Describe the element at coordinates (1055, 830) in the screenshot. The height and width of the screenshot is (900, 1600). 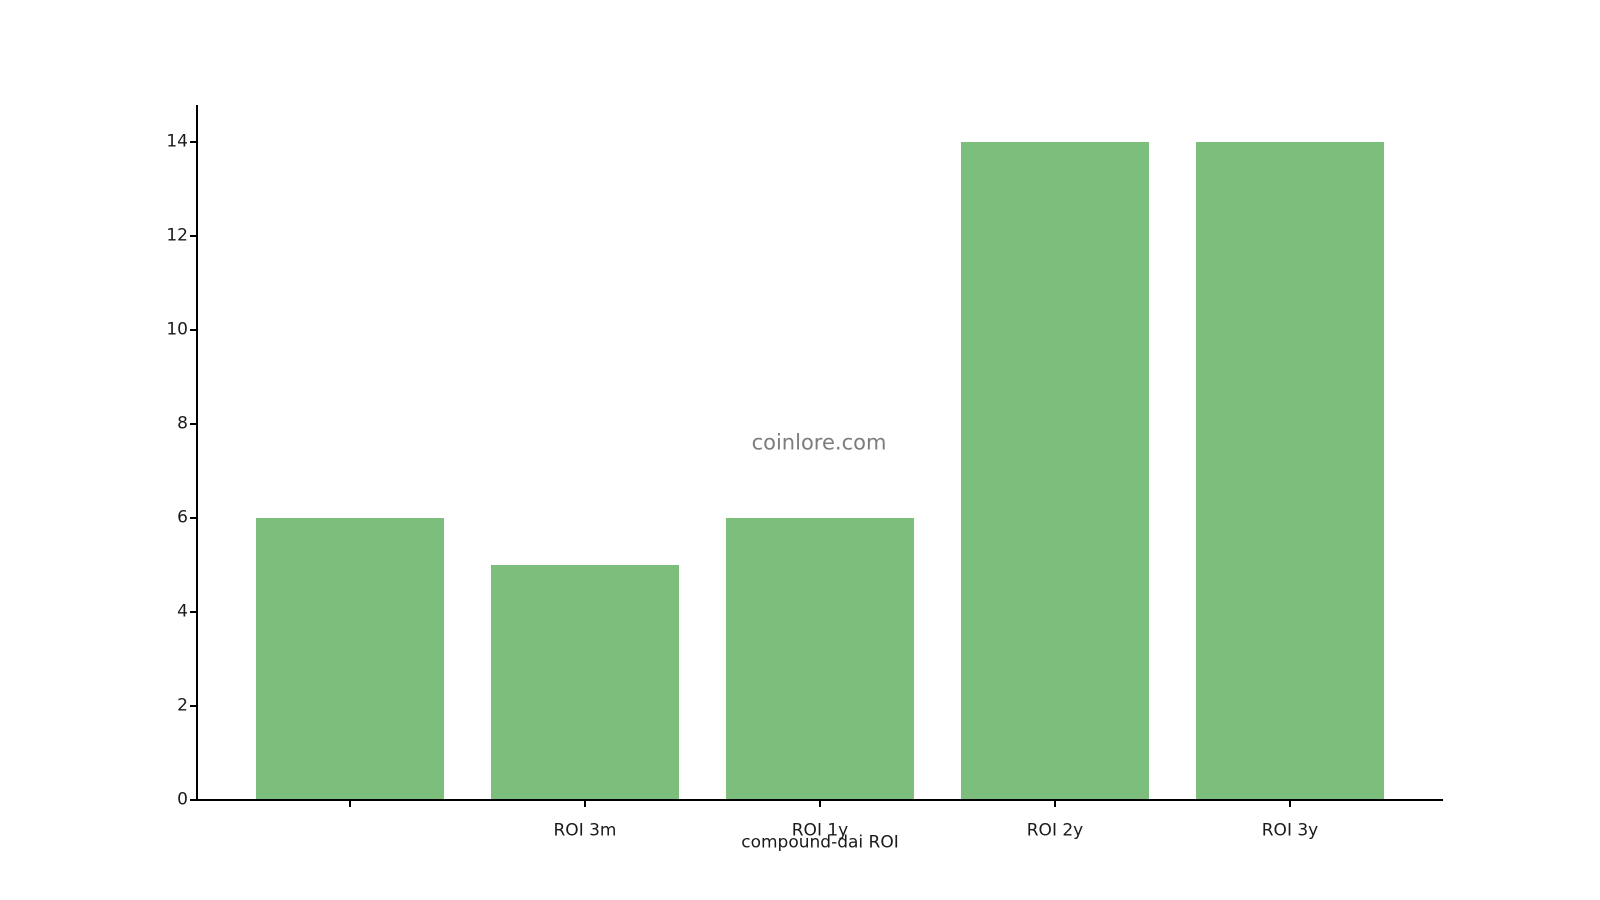
I see `x-tick-label: ROI 2y` at that location.